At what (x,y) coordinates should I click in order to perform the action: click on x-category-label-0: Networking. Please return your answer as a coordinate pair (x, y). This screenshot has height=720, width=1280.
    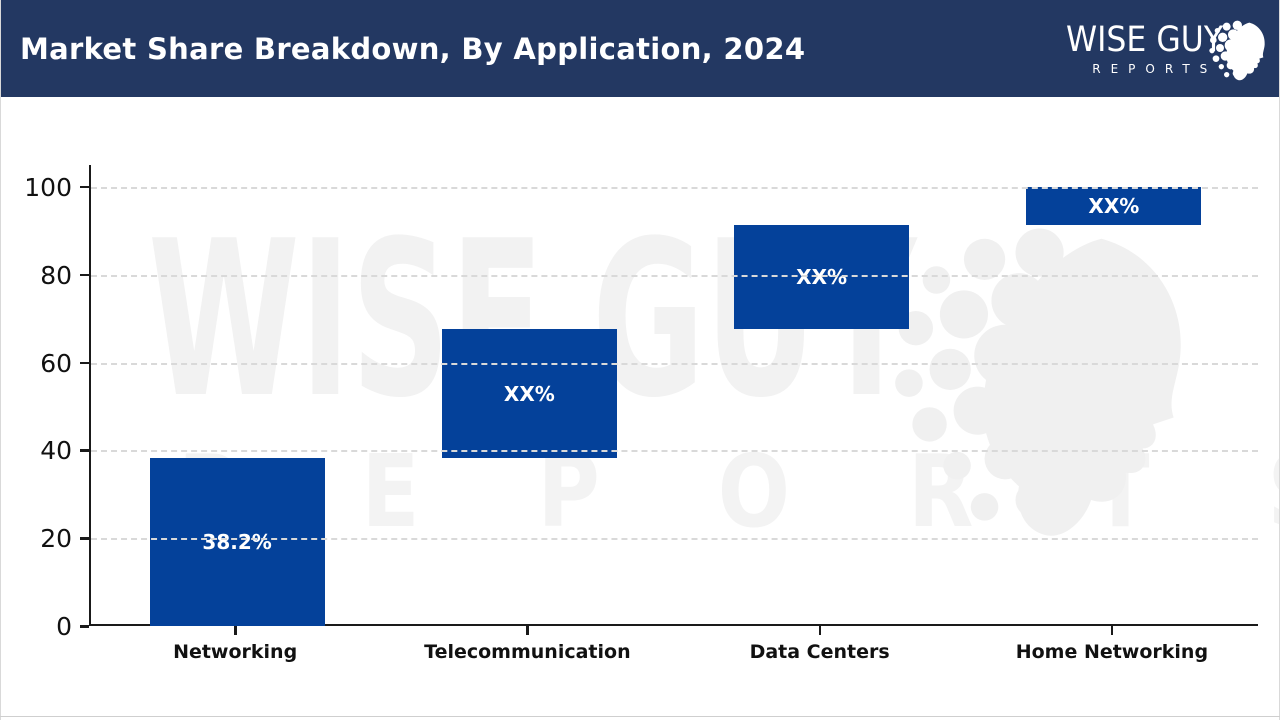
    Looking at the image, I should click on (235, 652).